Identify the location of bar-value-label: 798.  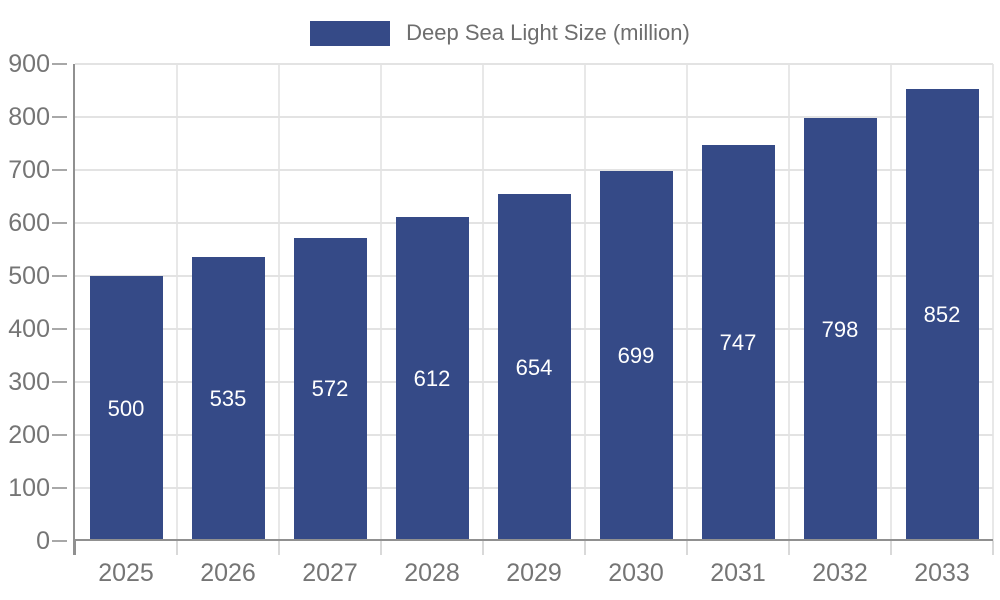
(840, 329).